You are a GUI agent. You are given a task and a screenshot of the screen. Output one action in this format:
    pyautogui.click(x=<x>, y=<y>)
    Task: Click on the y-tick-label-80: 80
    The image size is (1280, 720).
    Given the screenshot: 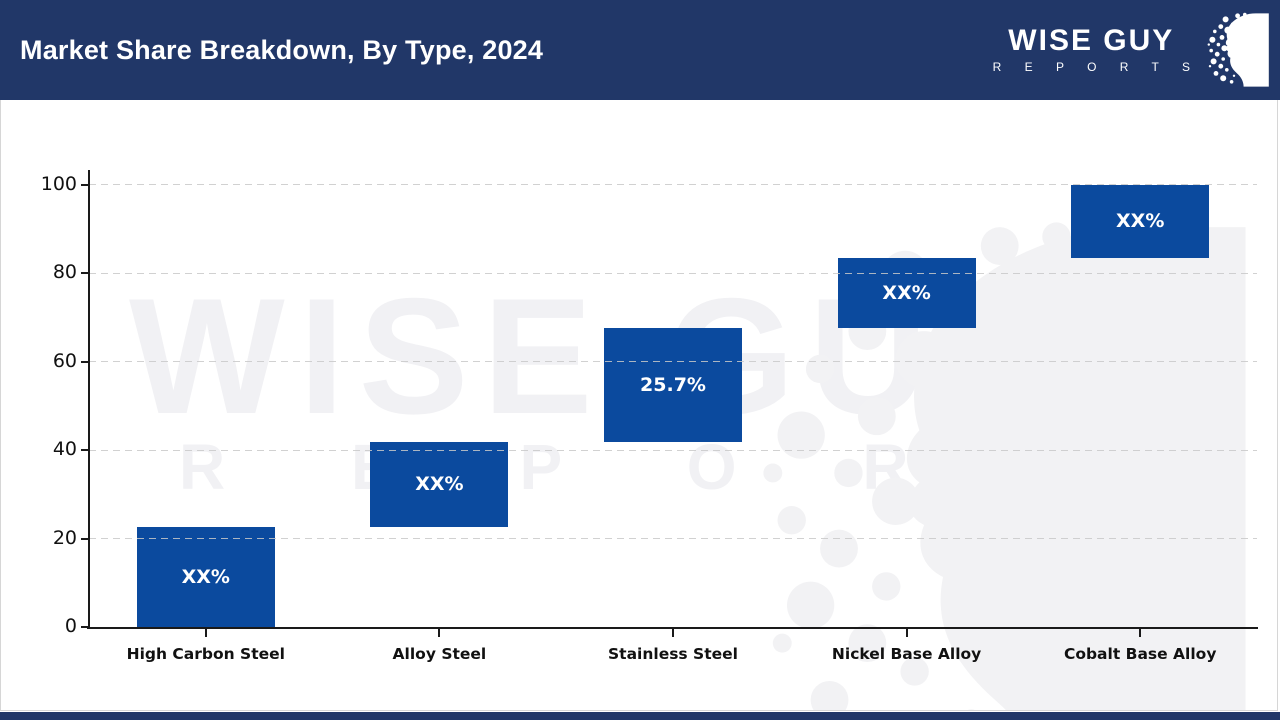 What is the action you would take?
    pyautogui.click(x=64, y=272)
    